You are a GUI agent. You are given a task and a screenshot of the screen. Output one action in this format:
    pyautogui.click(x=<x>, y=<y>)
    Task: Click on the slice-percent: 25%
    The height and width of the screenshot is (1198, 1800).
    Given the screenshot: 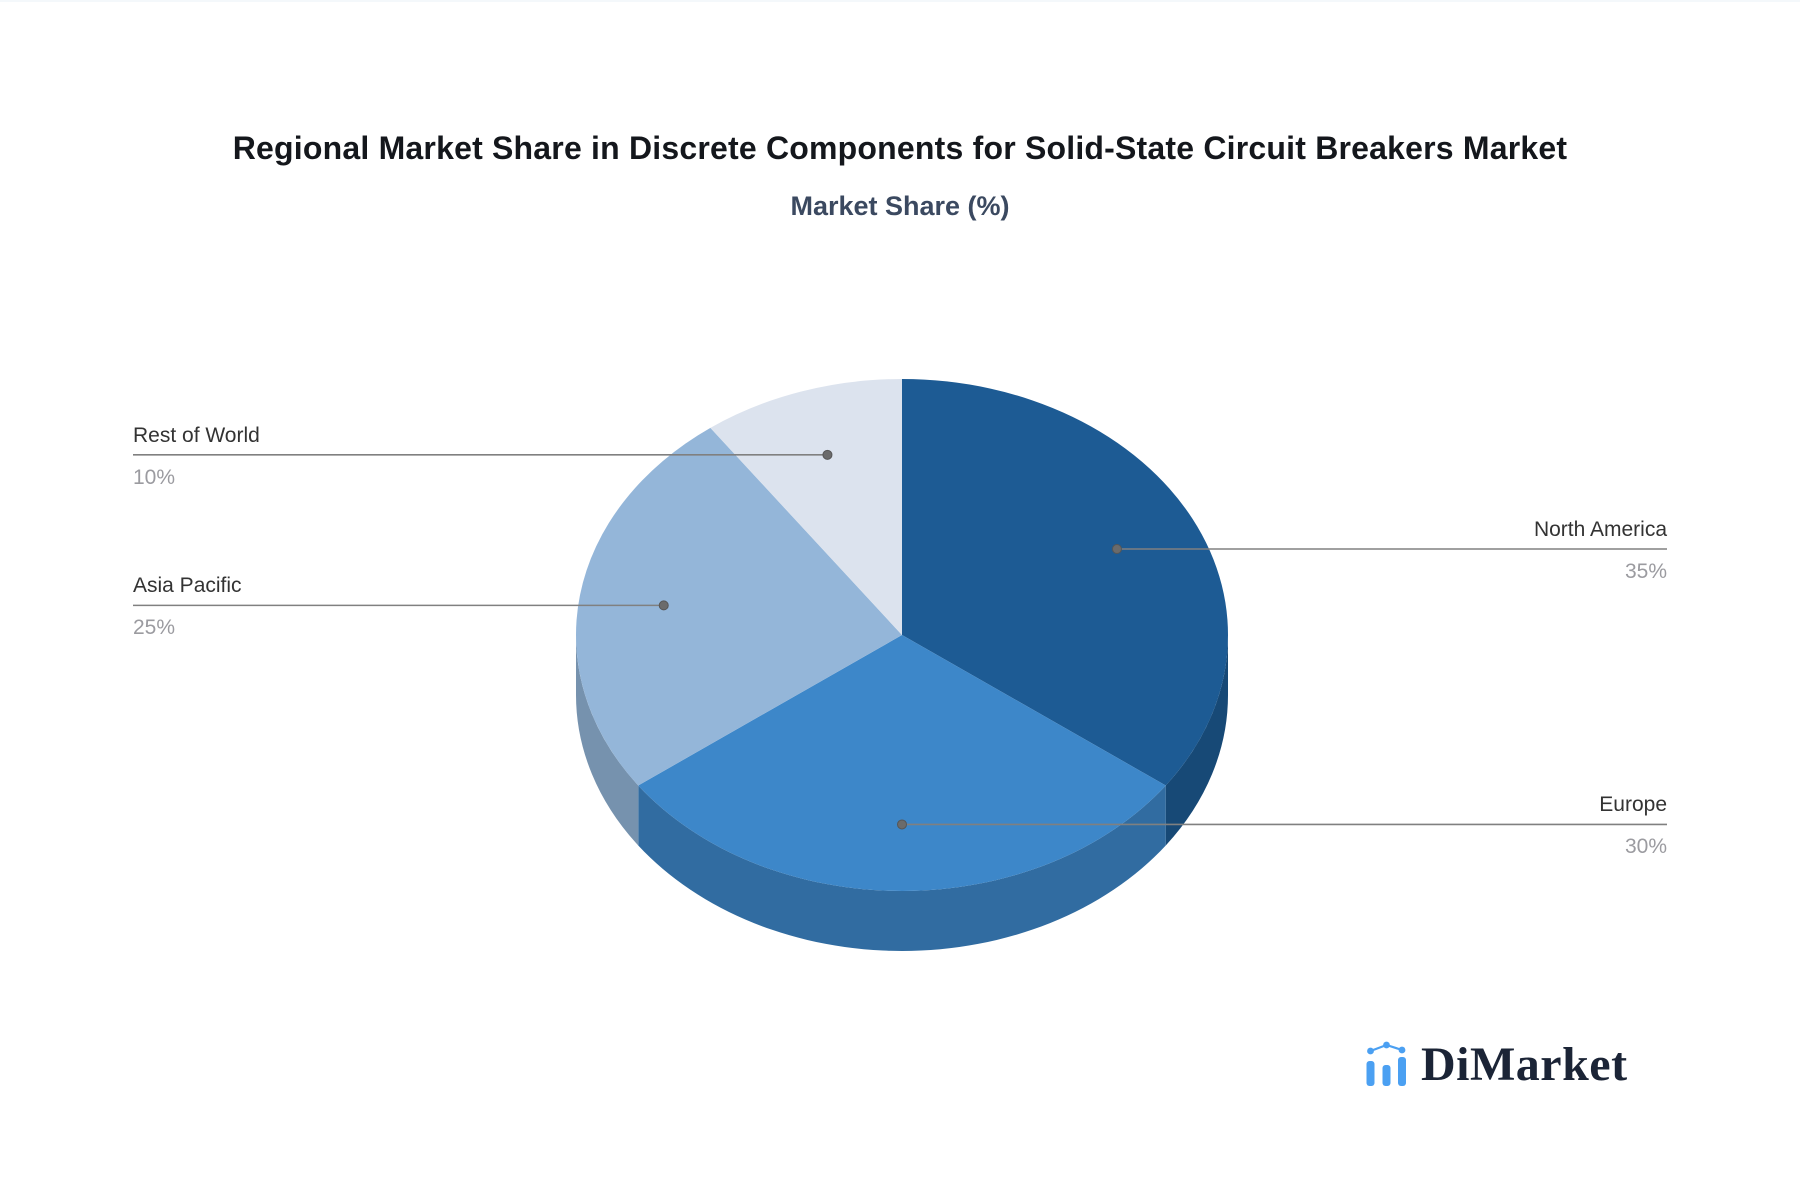 What is the action you would take?
    pyautogui.click(x=154, y=628)
    